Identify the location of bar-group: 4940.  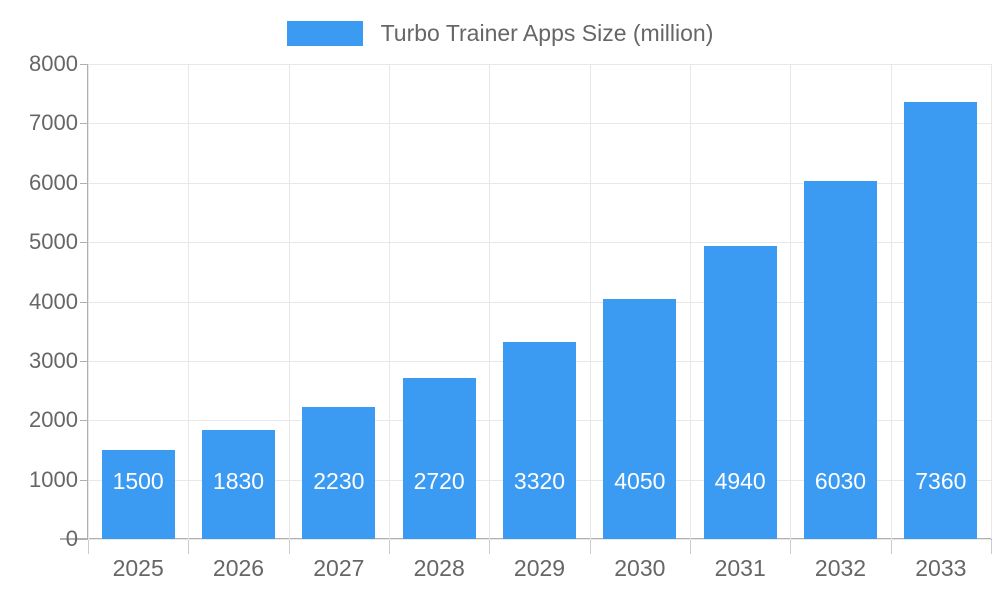
(740, 301).